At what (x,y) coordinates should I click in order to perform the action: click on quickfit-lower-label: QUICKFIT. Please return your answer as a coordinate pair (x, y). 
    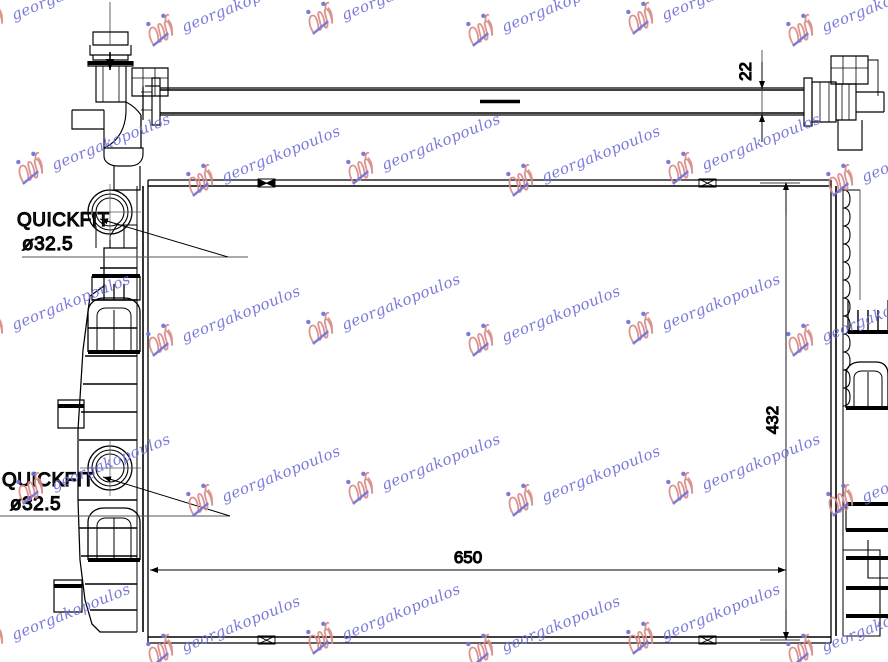
    Looking at the image, I should click on (48, 480).